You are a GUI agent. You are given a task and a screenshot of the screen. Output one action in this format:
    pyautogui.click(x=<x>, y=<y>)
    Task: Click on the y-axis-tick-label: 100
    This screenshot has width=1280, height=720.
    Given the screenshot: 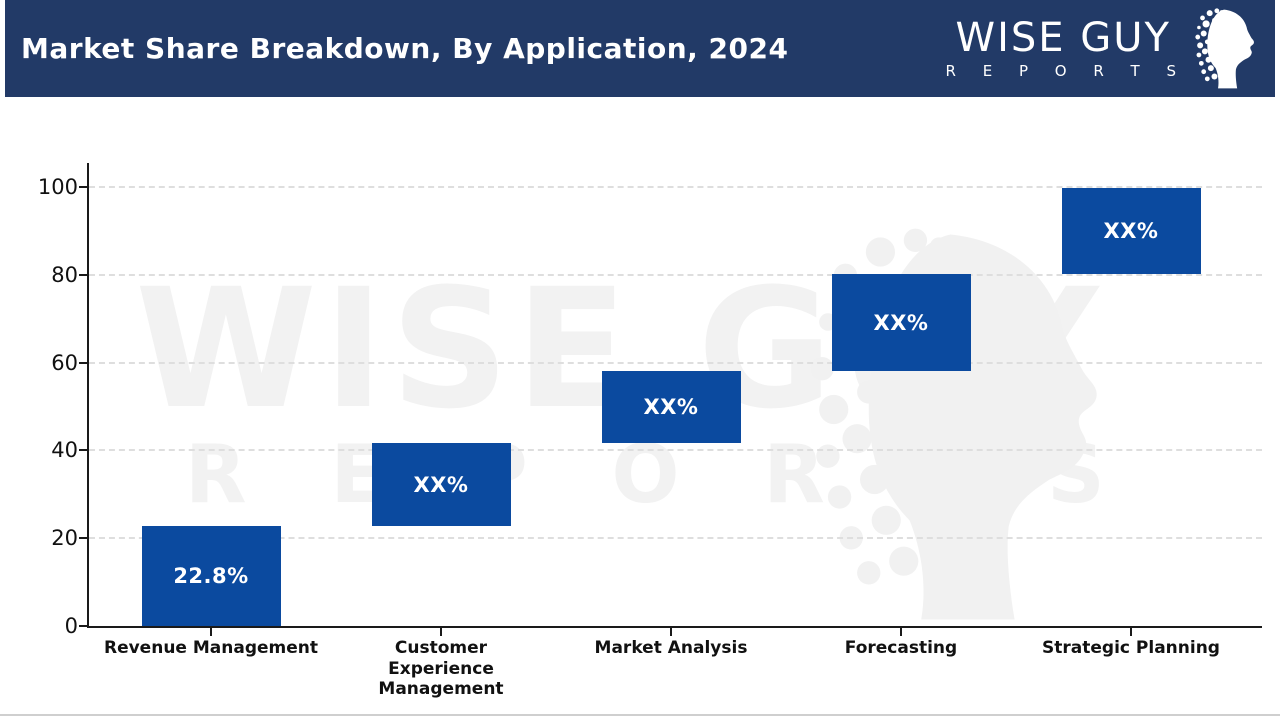 What is the action you would take?
    pyautogui.click(x=57, y=187)
    